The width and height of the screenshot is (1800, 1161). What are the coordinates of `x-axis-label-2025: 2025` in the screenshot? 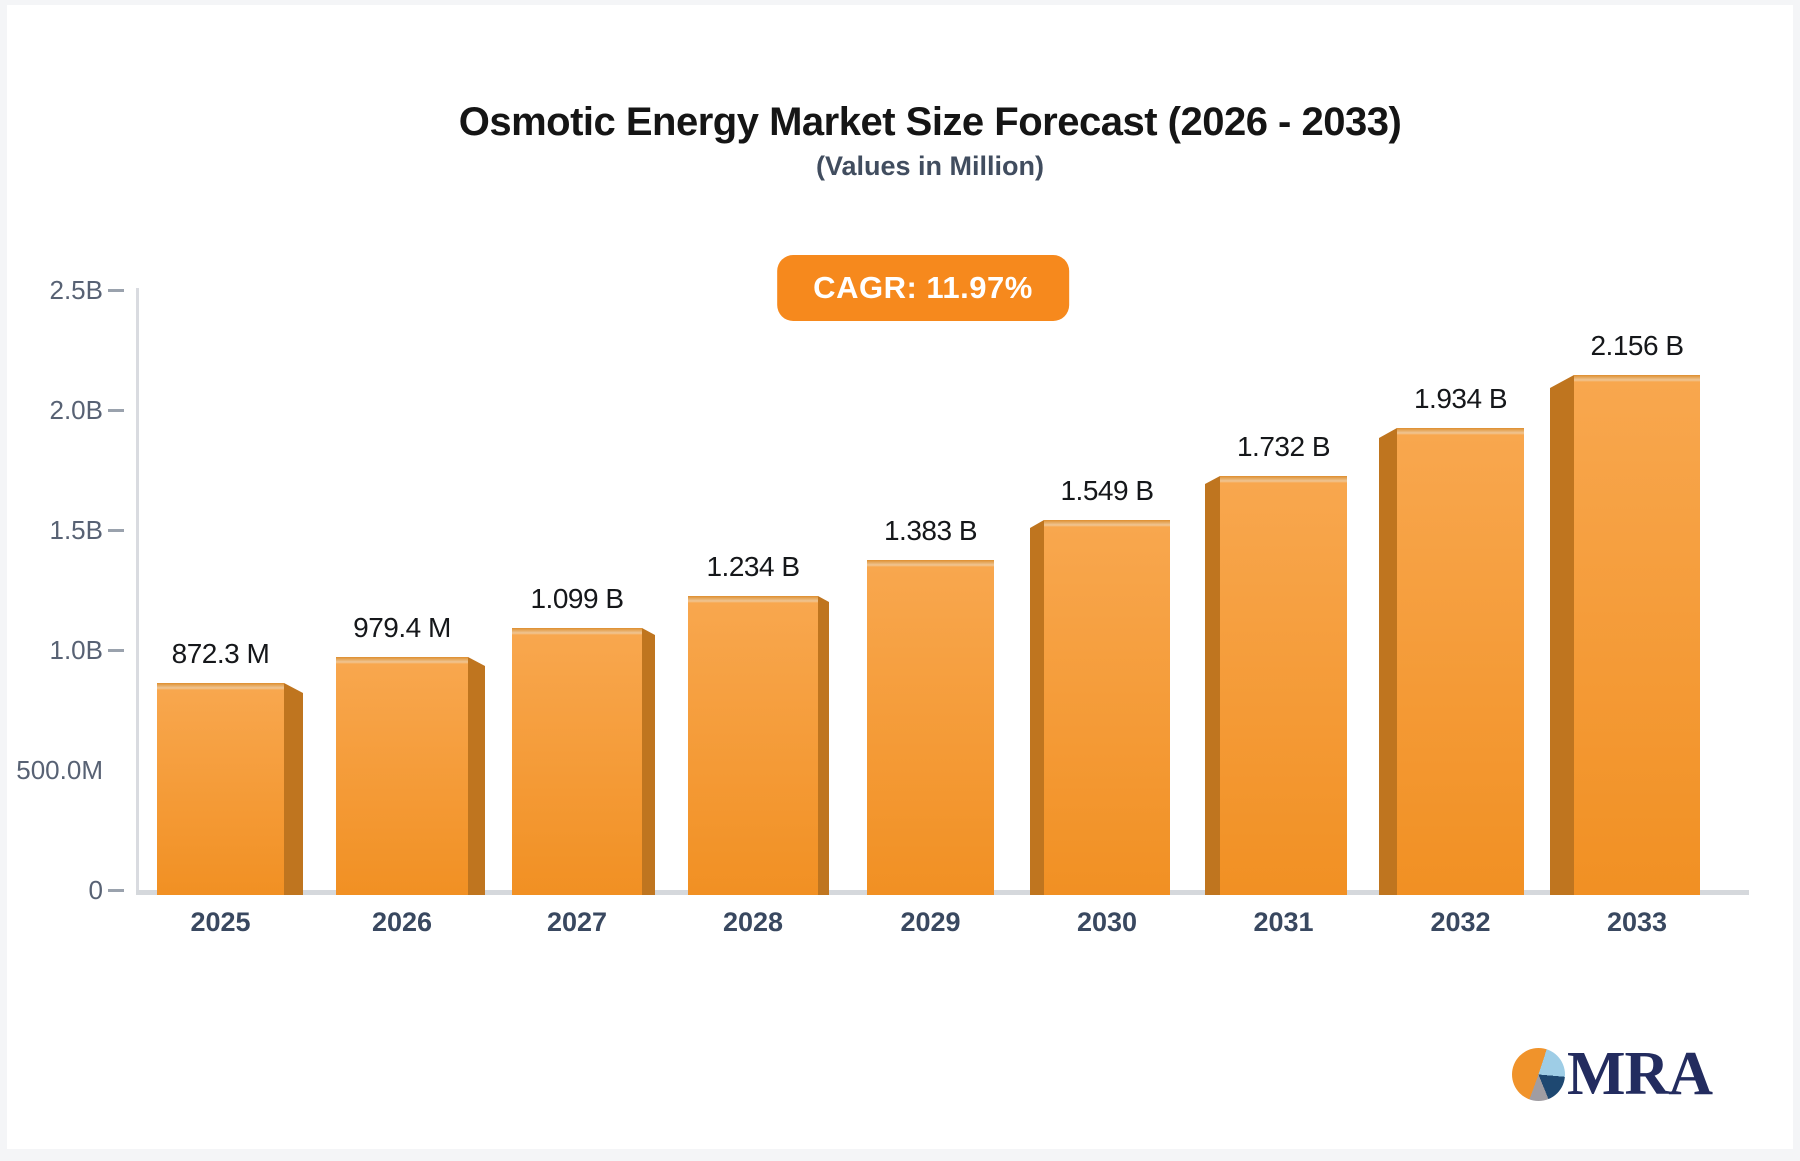 It's located at (220, 922).